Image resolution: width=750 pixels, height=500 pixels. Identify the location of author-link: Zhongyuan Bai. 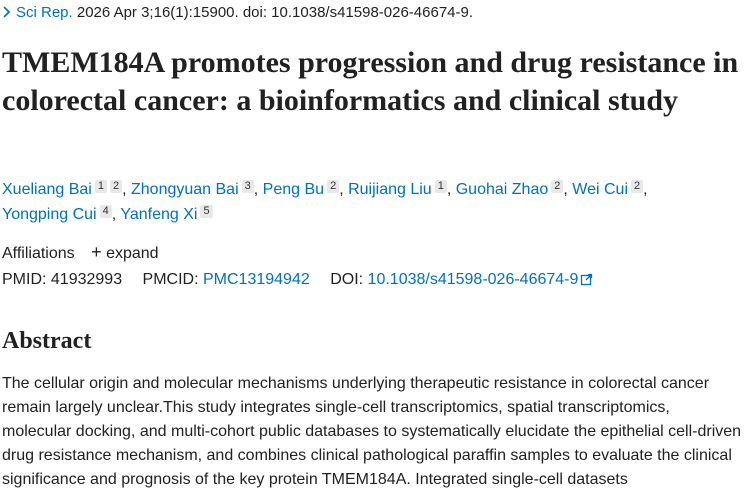
(185, 189).